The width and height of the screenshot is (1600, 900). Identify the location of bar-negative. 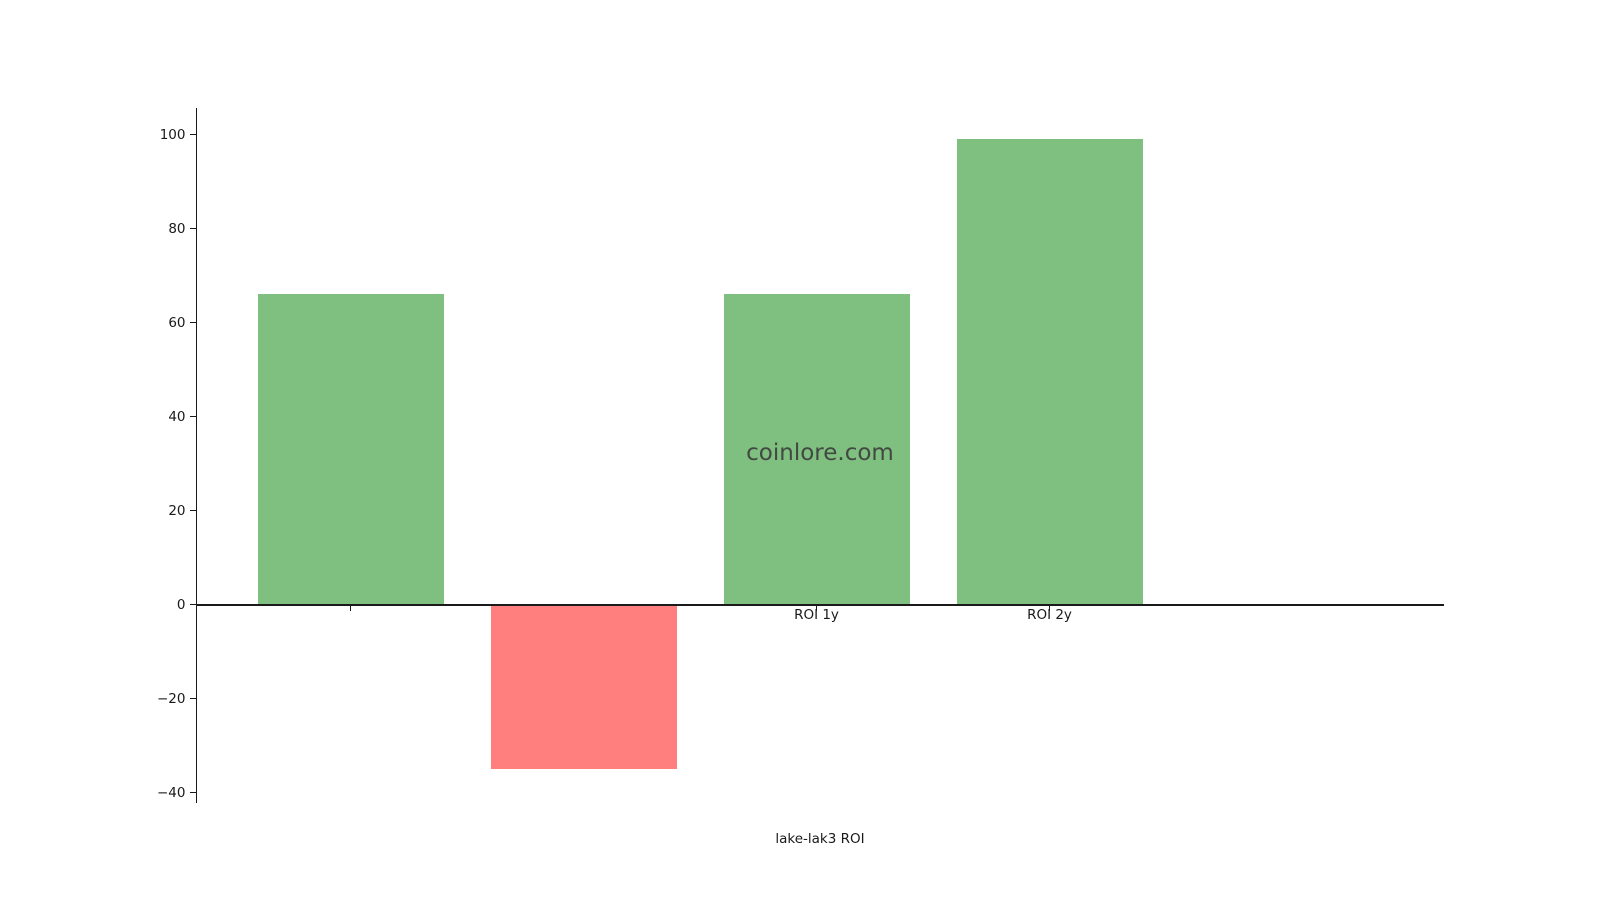
(583, 686).